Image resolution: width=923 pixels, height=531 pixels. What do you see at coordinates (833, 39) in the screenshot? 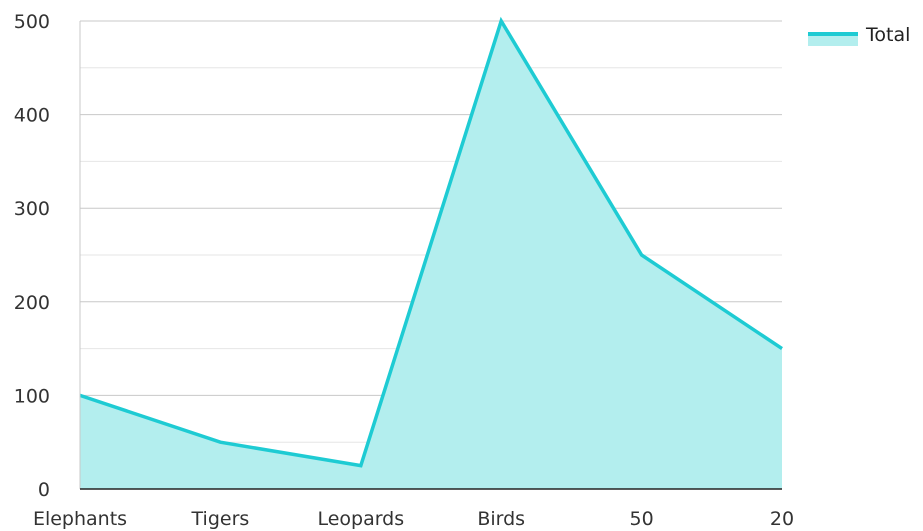
I see `legend-swatch-fill` at bounding box center [833, 39].